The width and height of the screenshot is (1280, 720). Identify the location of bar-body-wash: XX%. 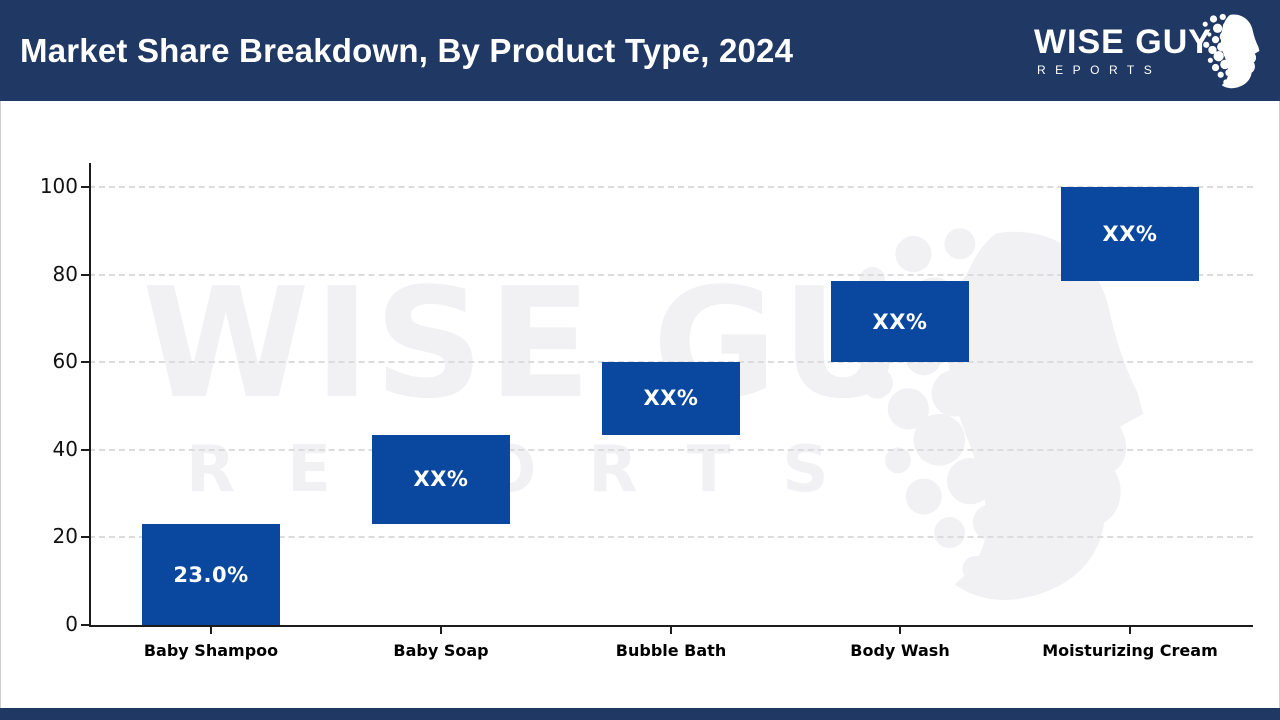
(900, 322).